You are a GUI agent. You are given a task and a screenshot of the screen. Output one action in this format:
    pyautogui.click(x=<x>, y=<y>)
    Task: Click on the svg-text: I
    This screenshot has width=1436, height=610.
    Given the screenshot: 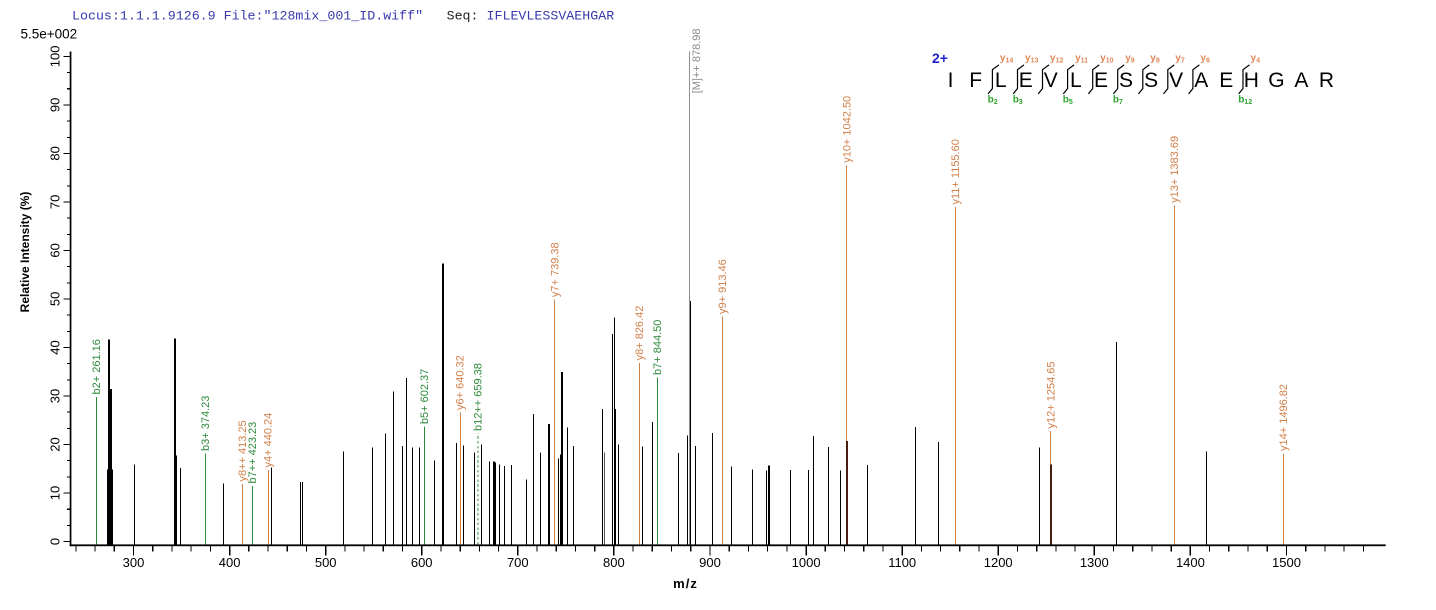 What is the action you would take?
    pyautogui.click(x=951, y=80)
    